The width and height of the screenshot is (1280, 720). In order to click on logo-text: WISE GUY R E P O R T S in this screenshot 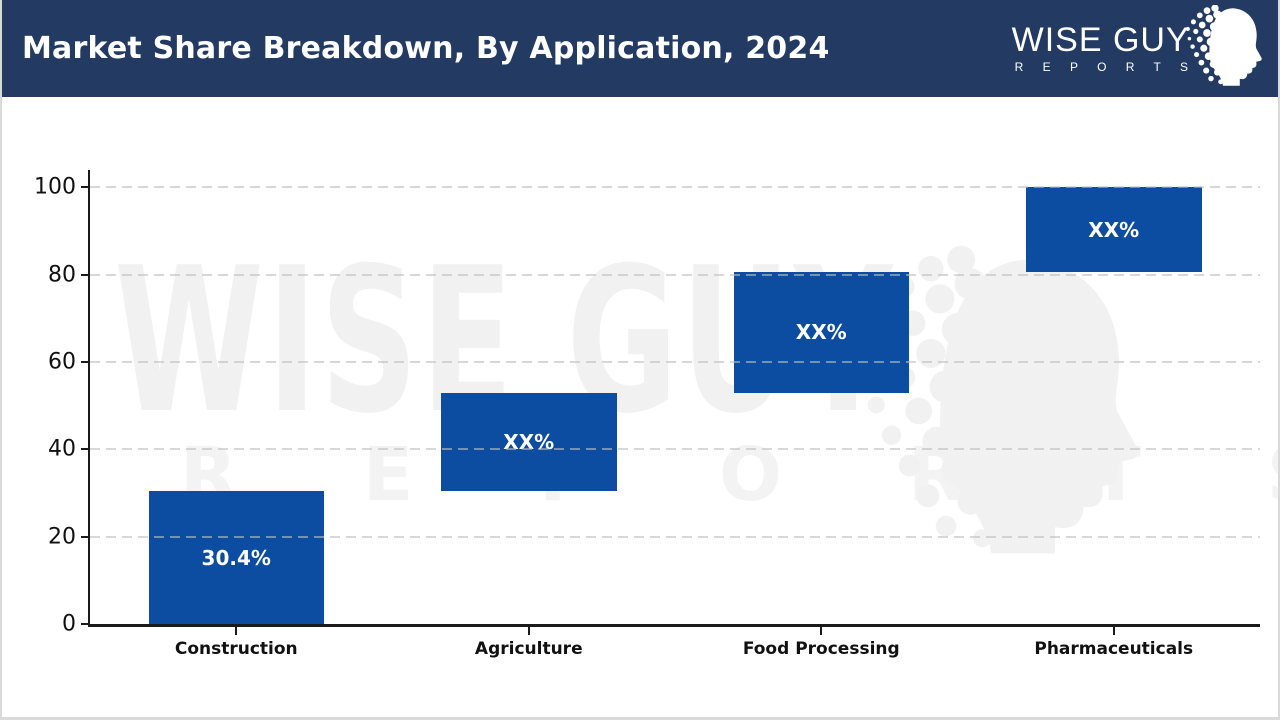, I will do `click(1104, 48)`.